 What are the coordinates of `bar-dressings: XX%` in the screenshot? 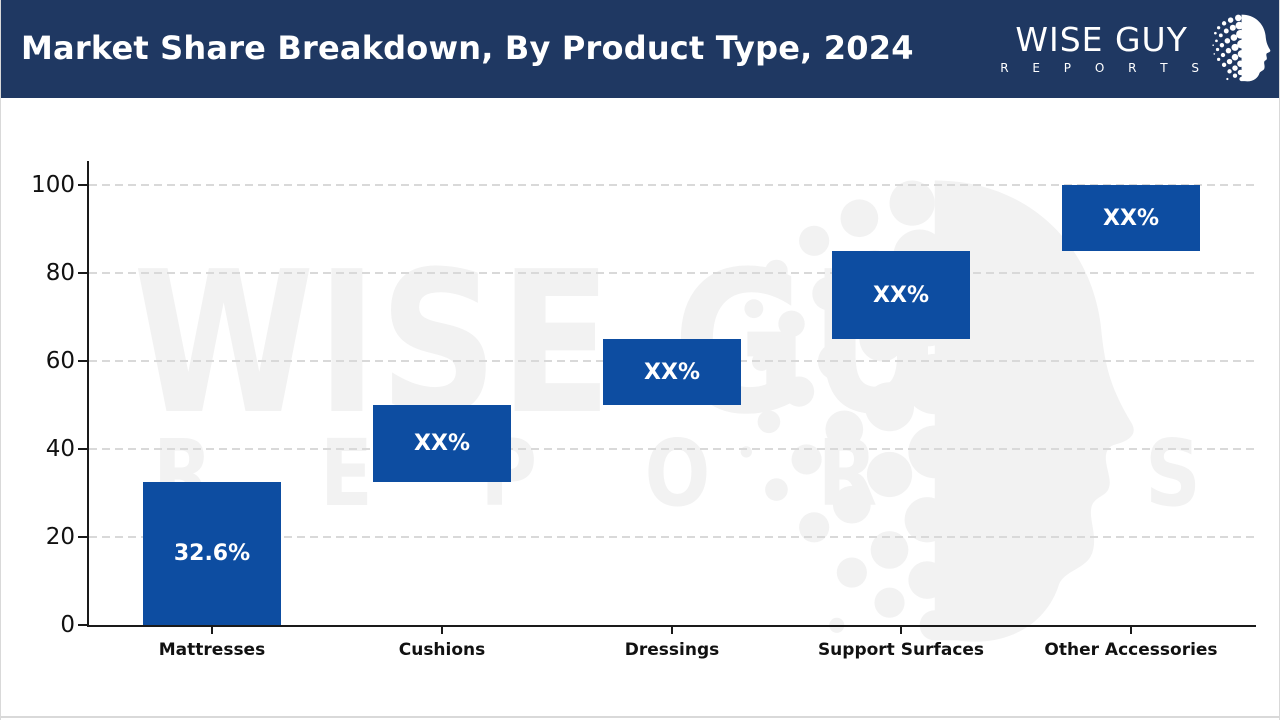 It's located at (672, 372).